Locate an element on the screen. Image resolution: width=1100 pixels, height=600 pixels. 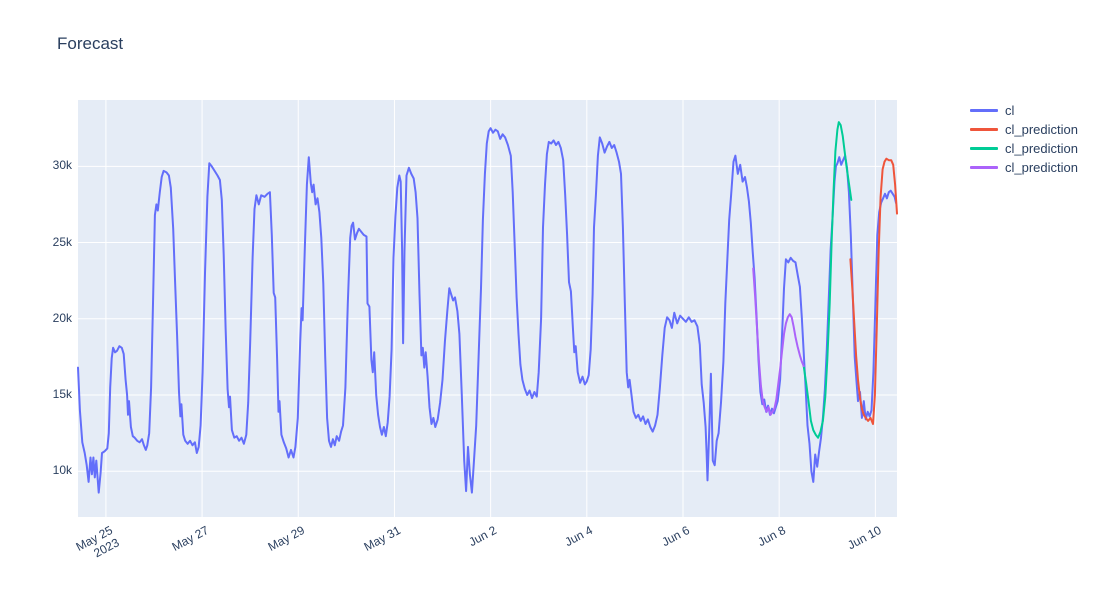
legend-item-cl_prediction-1: cl_prediction is located at coordinates (1024, 129).